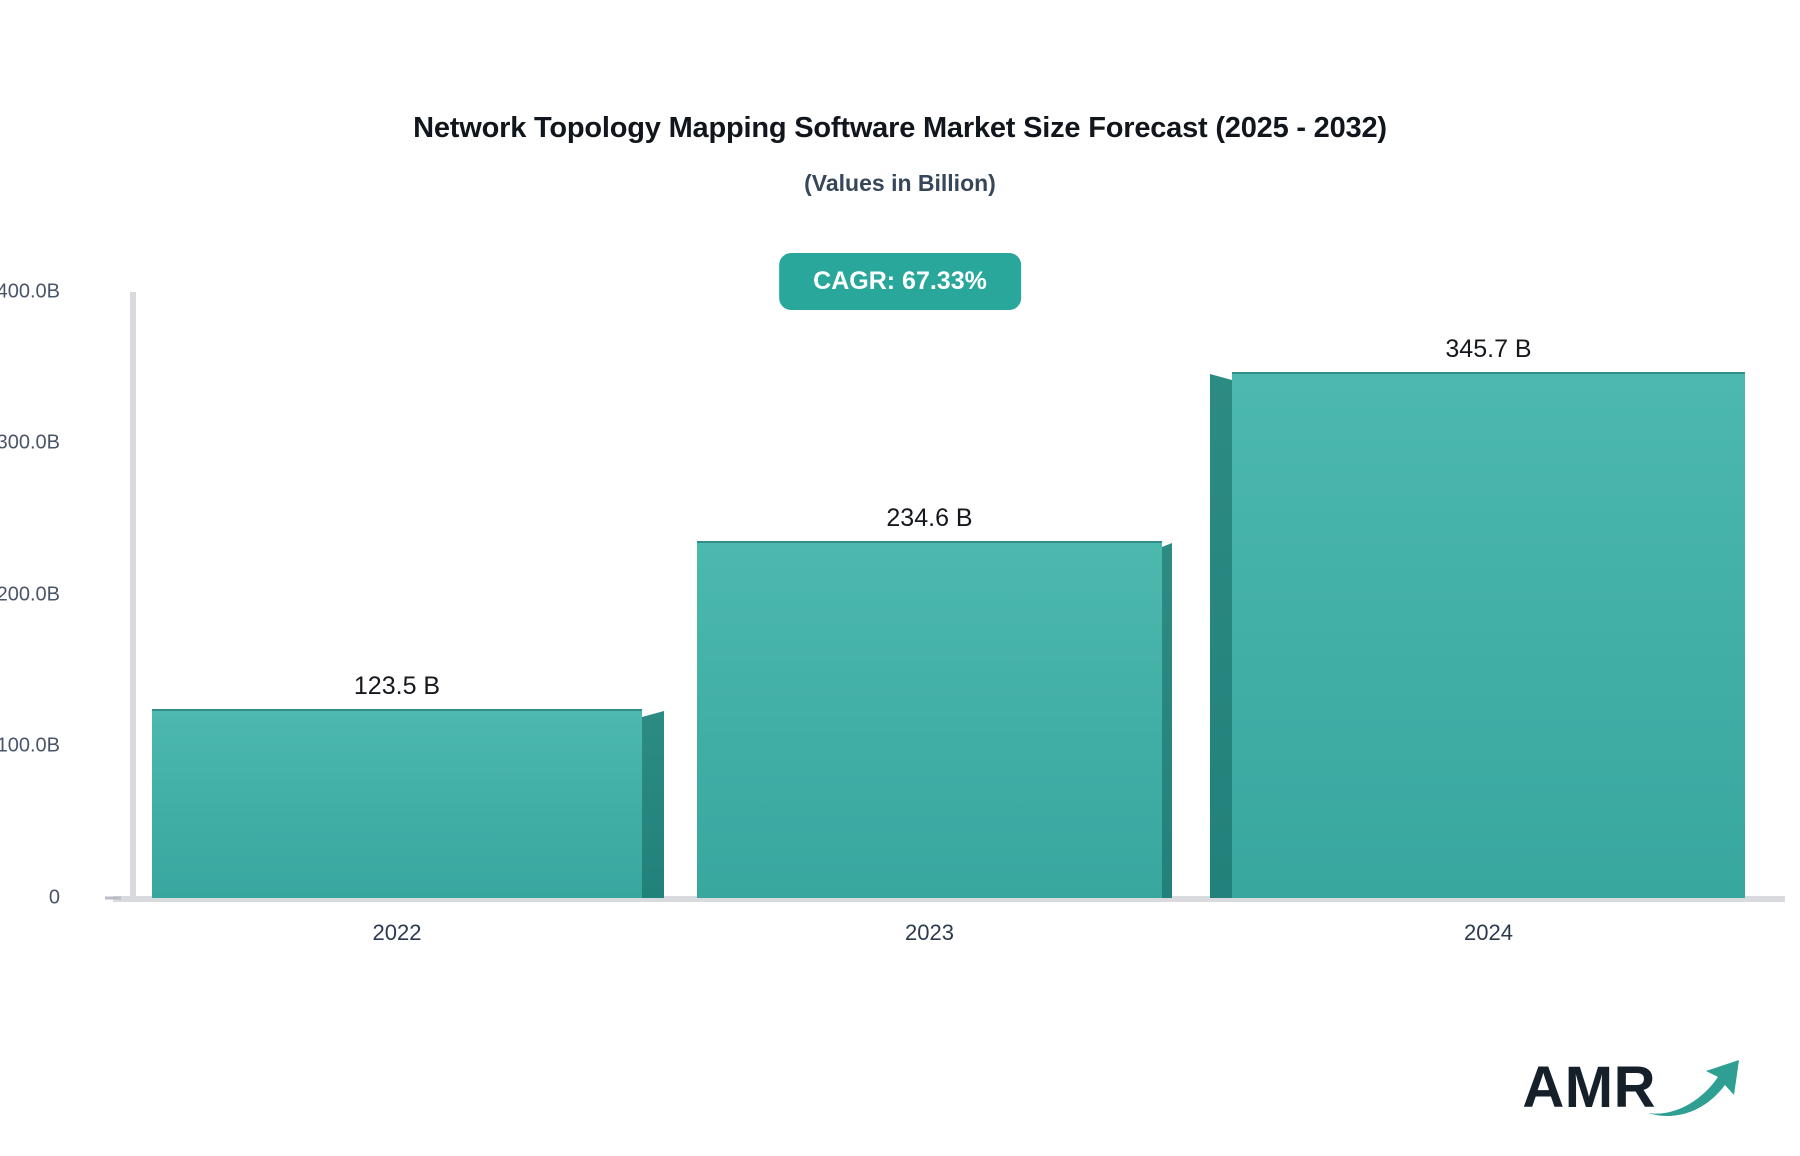 The height and width of the screenshot is (1156, 1800). I want to click on bar-2022, so click(397, 803).